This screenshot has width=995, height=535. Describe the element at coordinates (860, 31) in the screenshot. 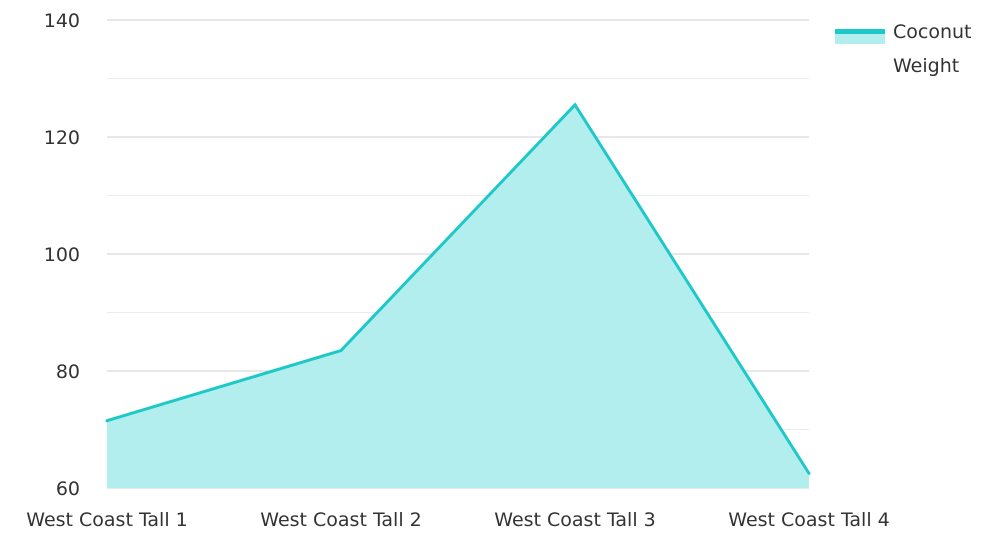

I see `legend-swatch-line` at that location.